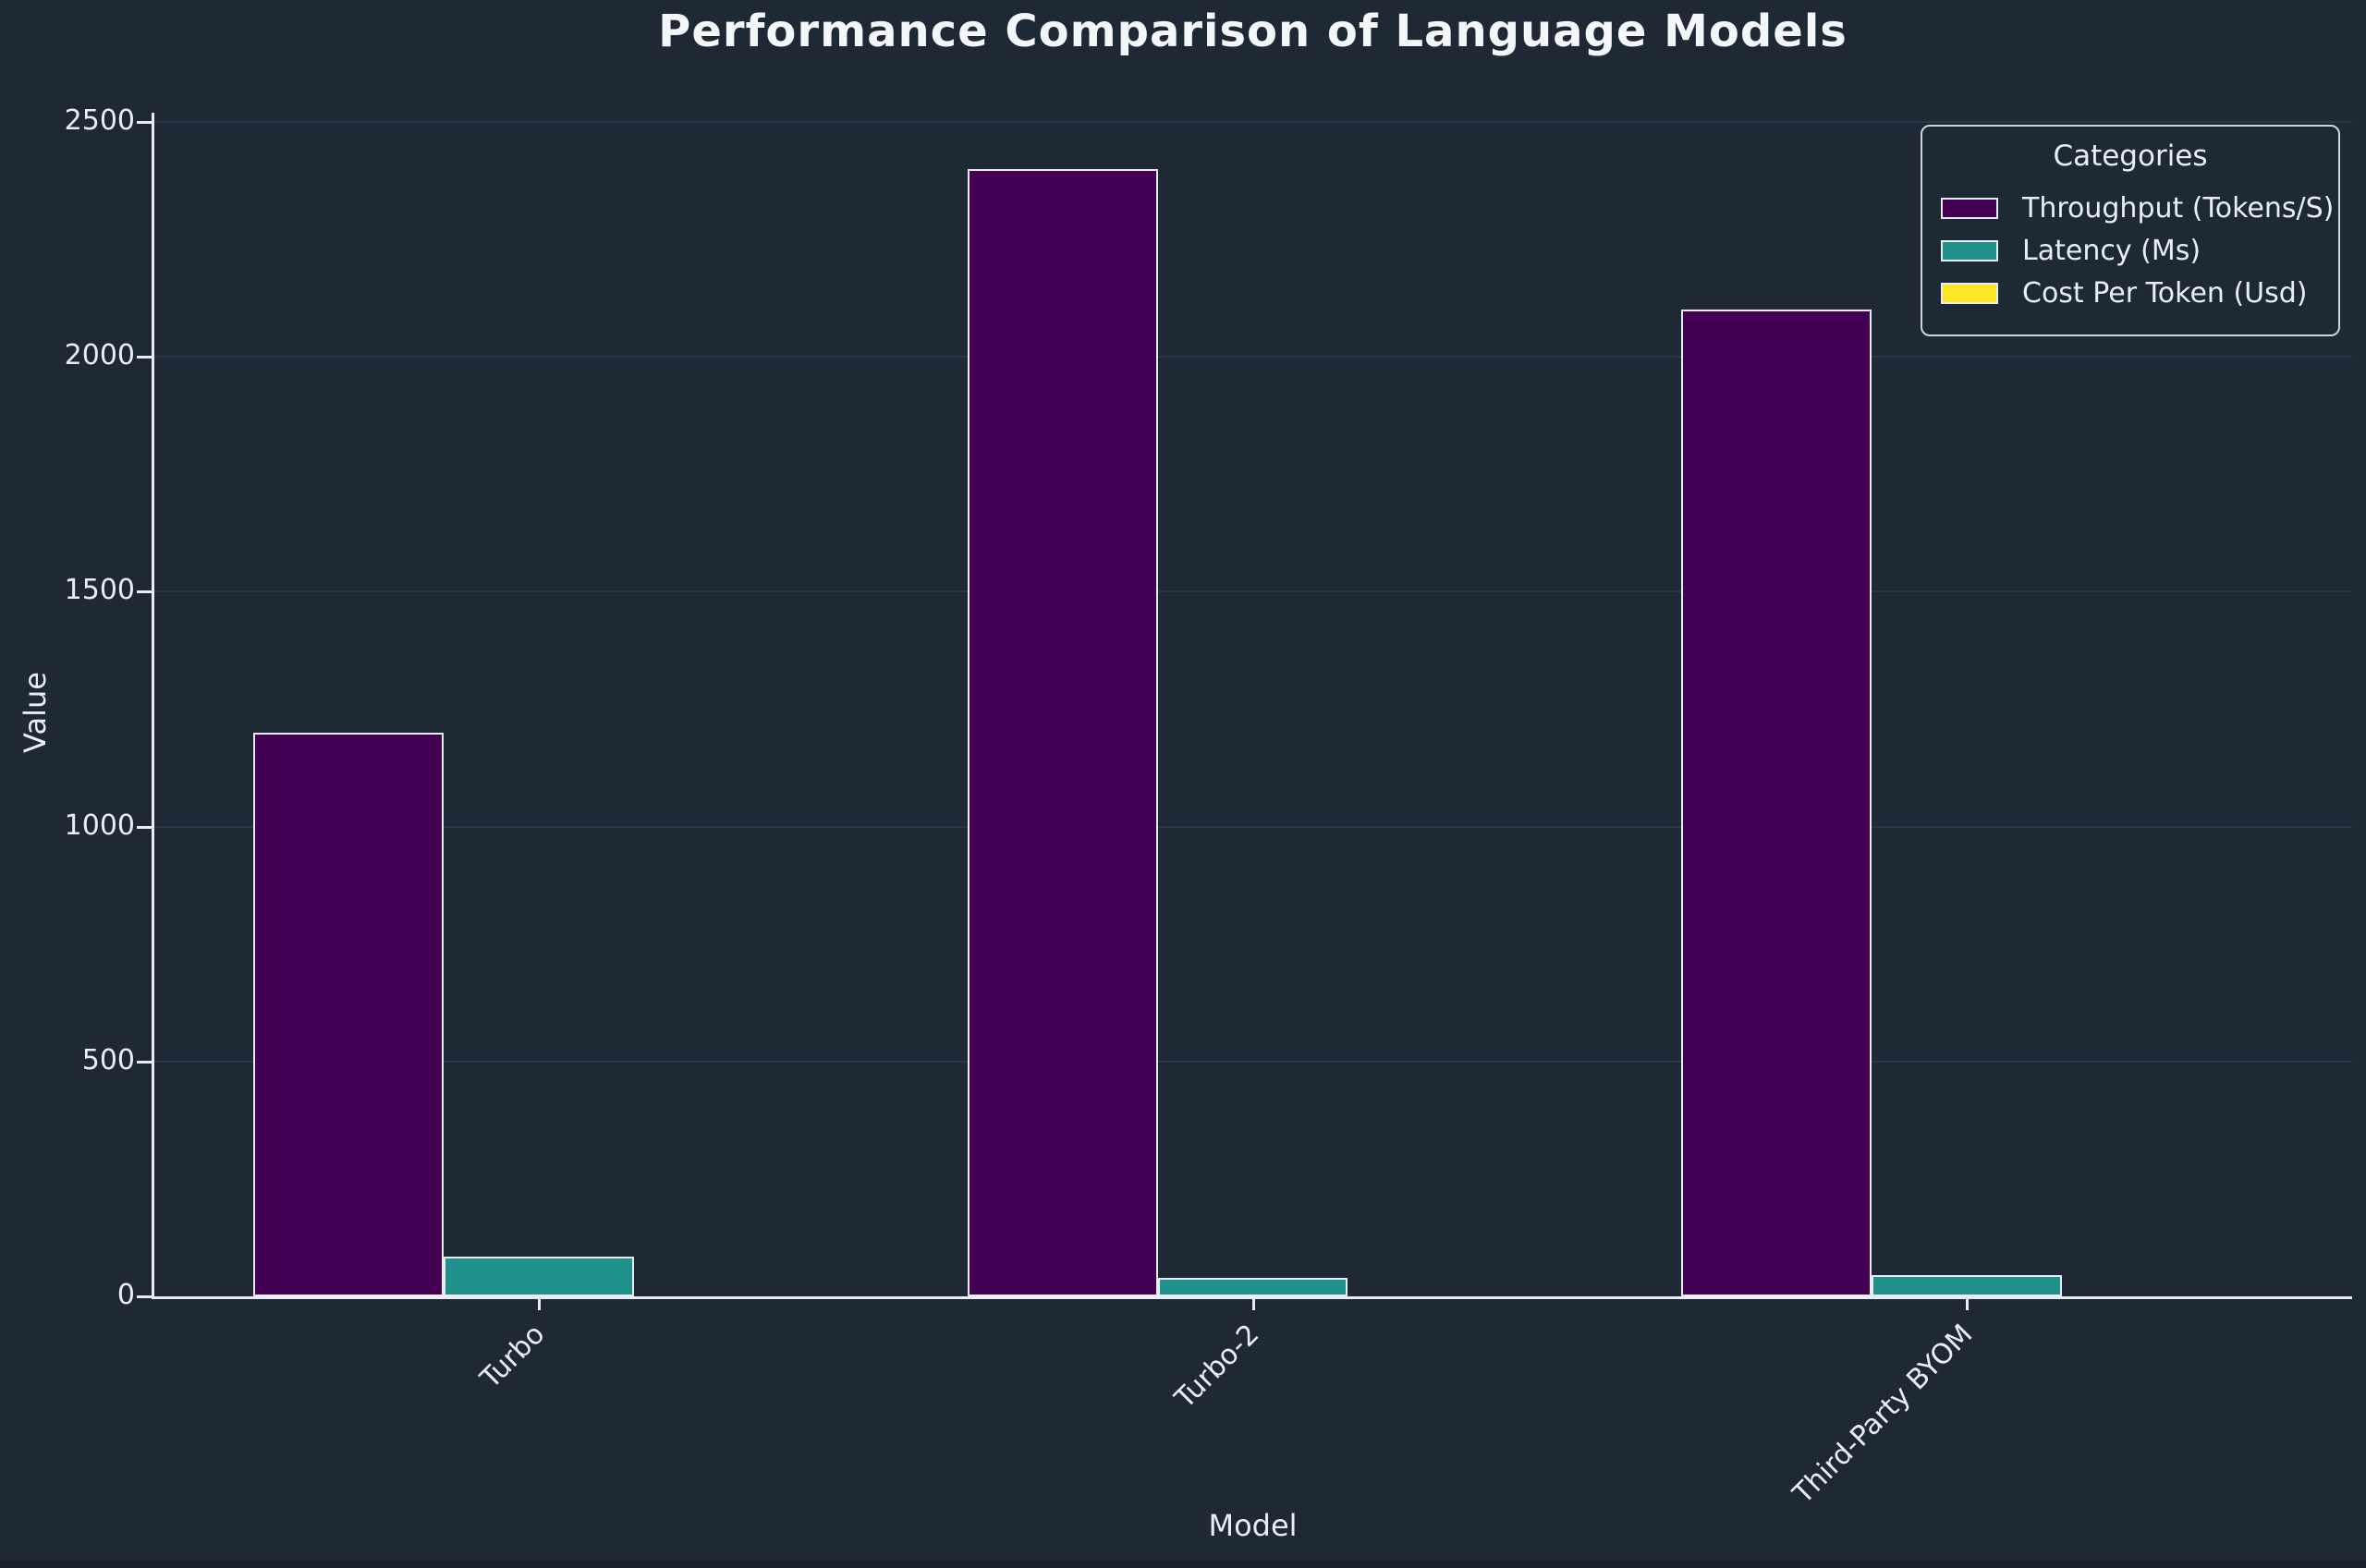 The height and width of the screenshot is (1568, 2366). Describe the element at coordinates (1183, 1564) in the screenshot. I see `figure-bottom-edge` at that location.